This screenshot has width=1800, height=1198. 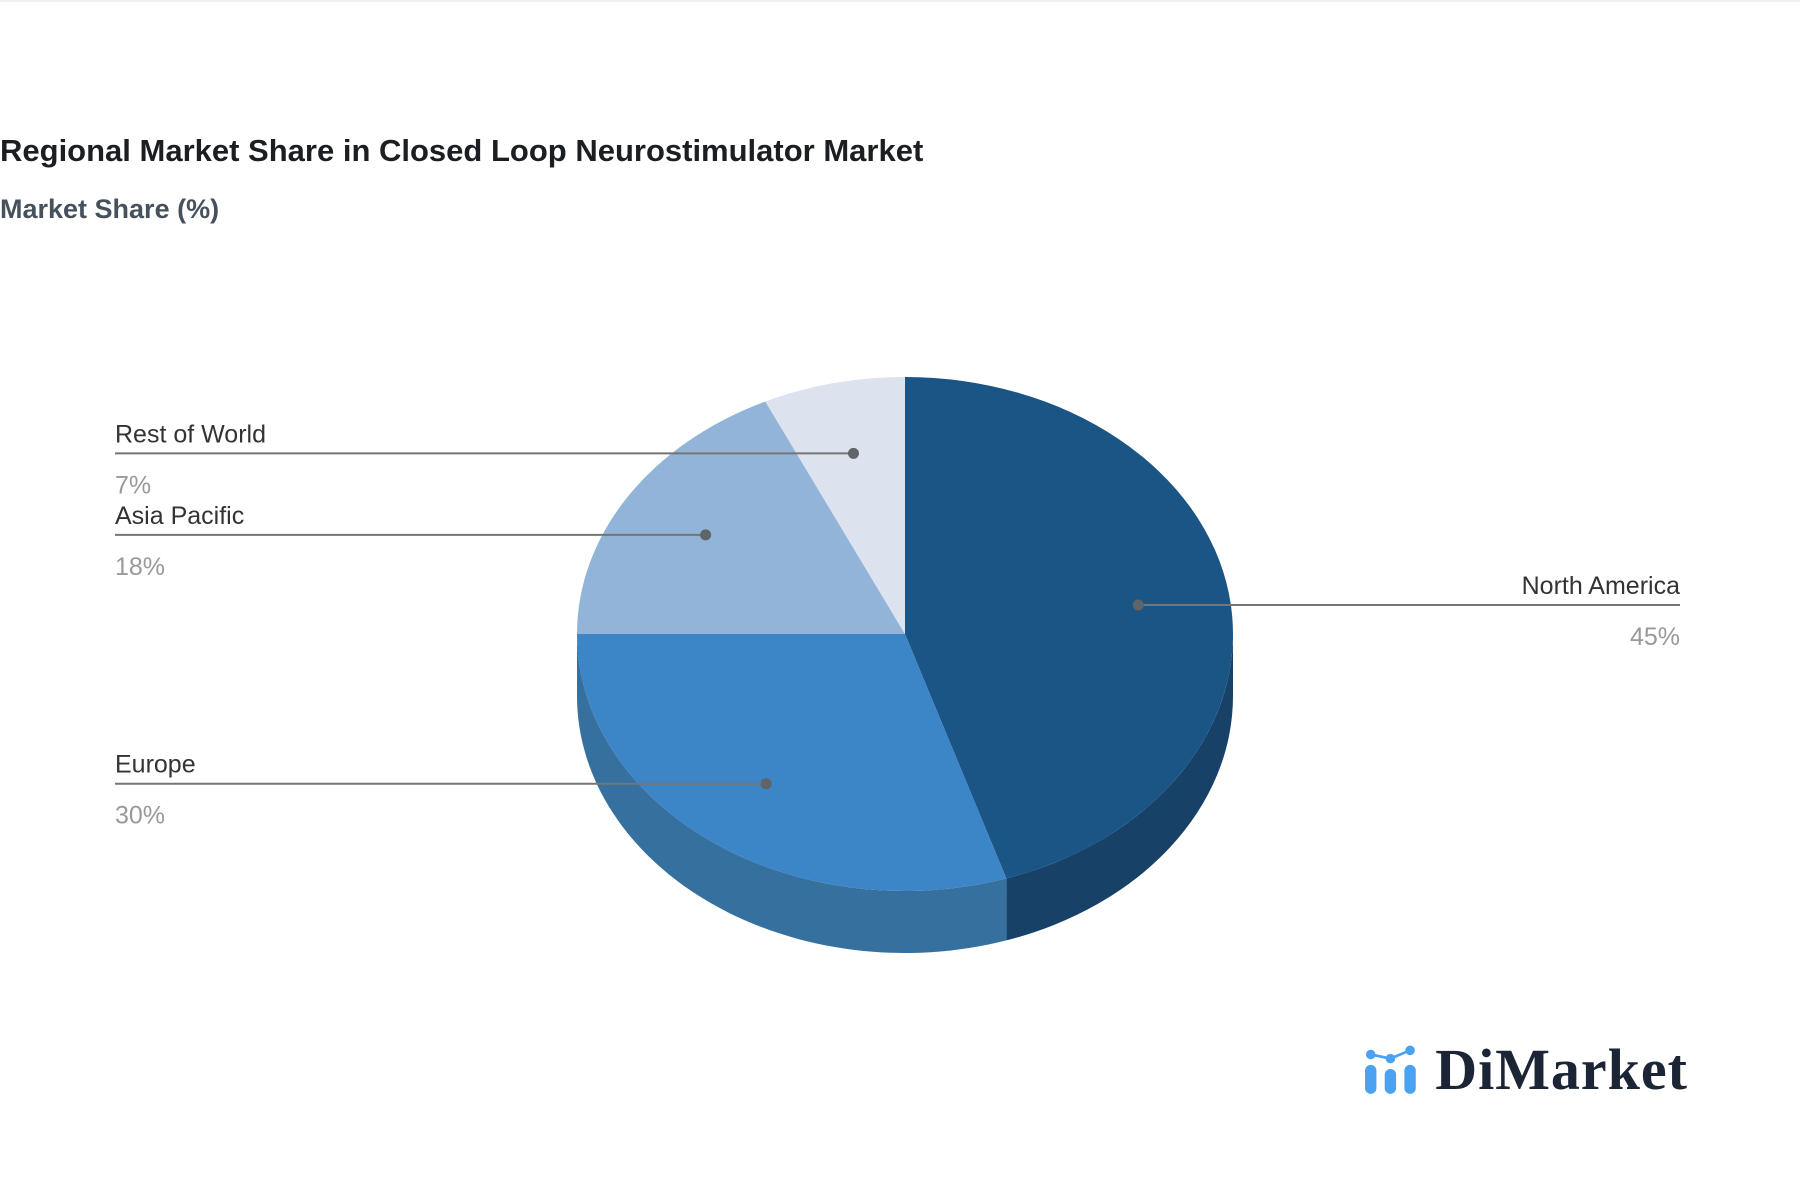 What do you see at coordinates (110, 209) in the screenshot?
I see `chart-subtitle: Market Share (%)` at bounding box center [110, 209].